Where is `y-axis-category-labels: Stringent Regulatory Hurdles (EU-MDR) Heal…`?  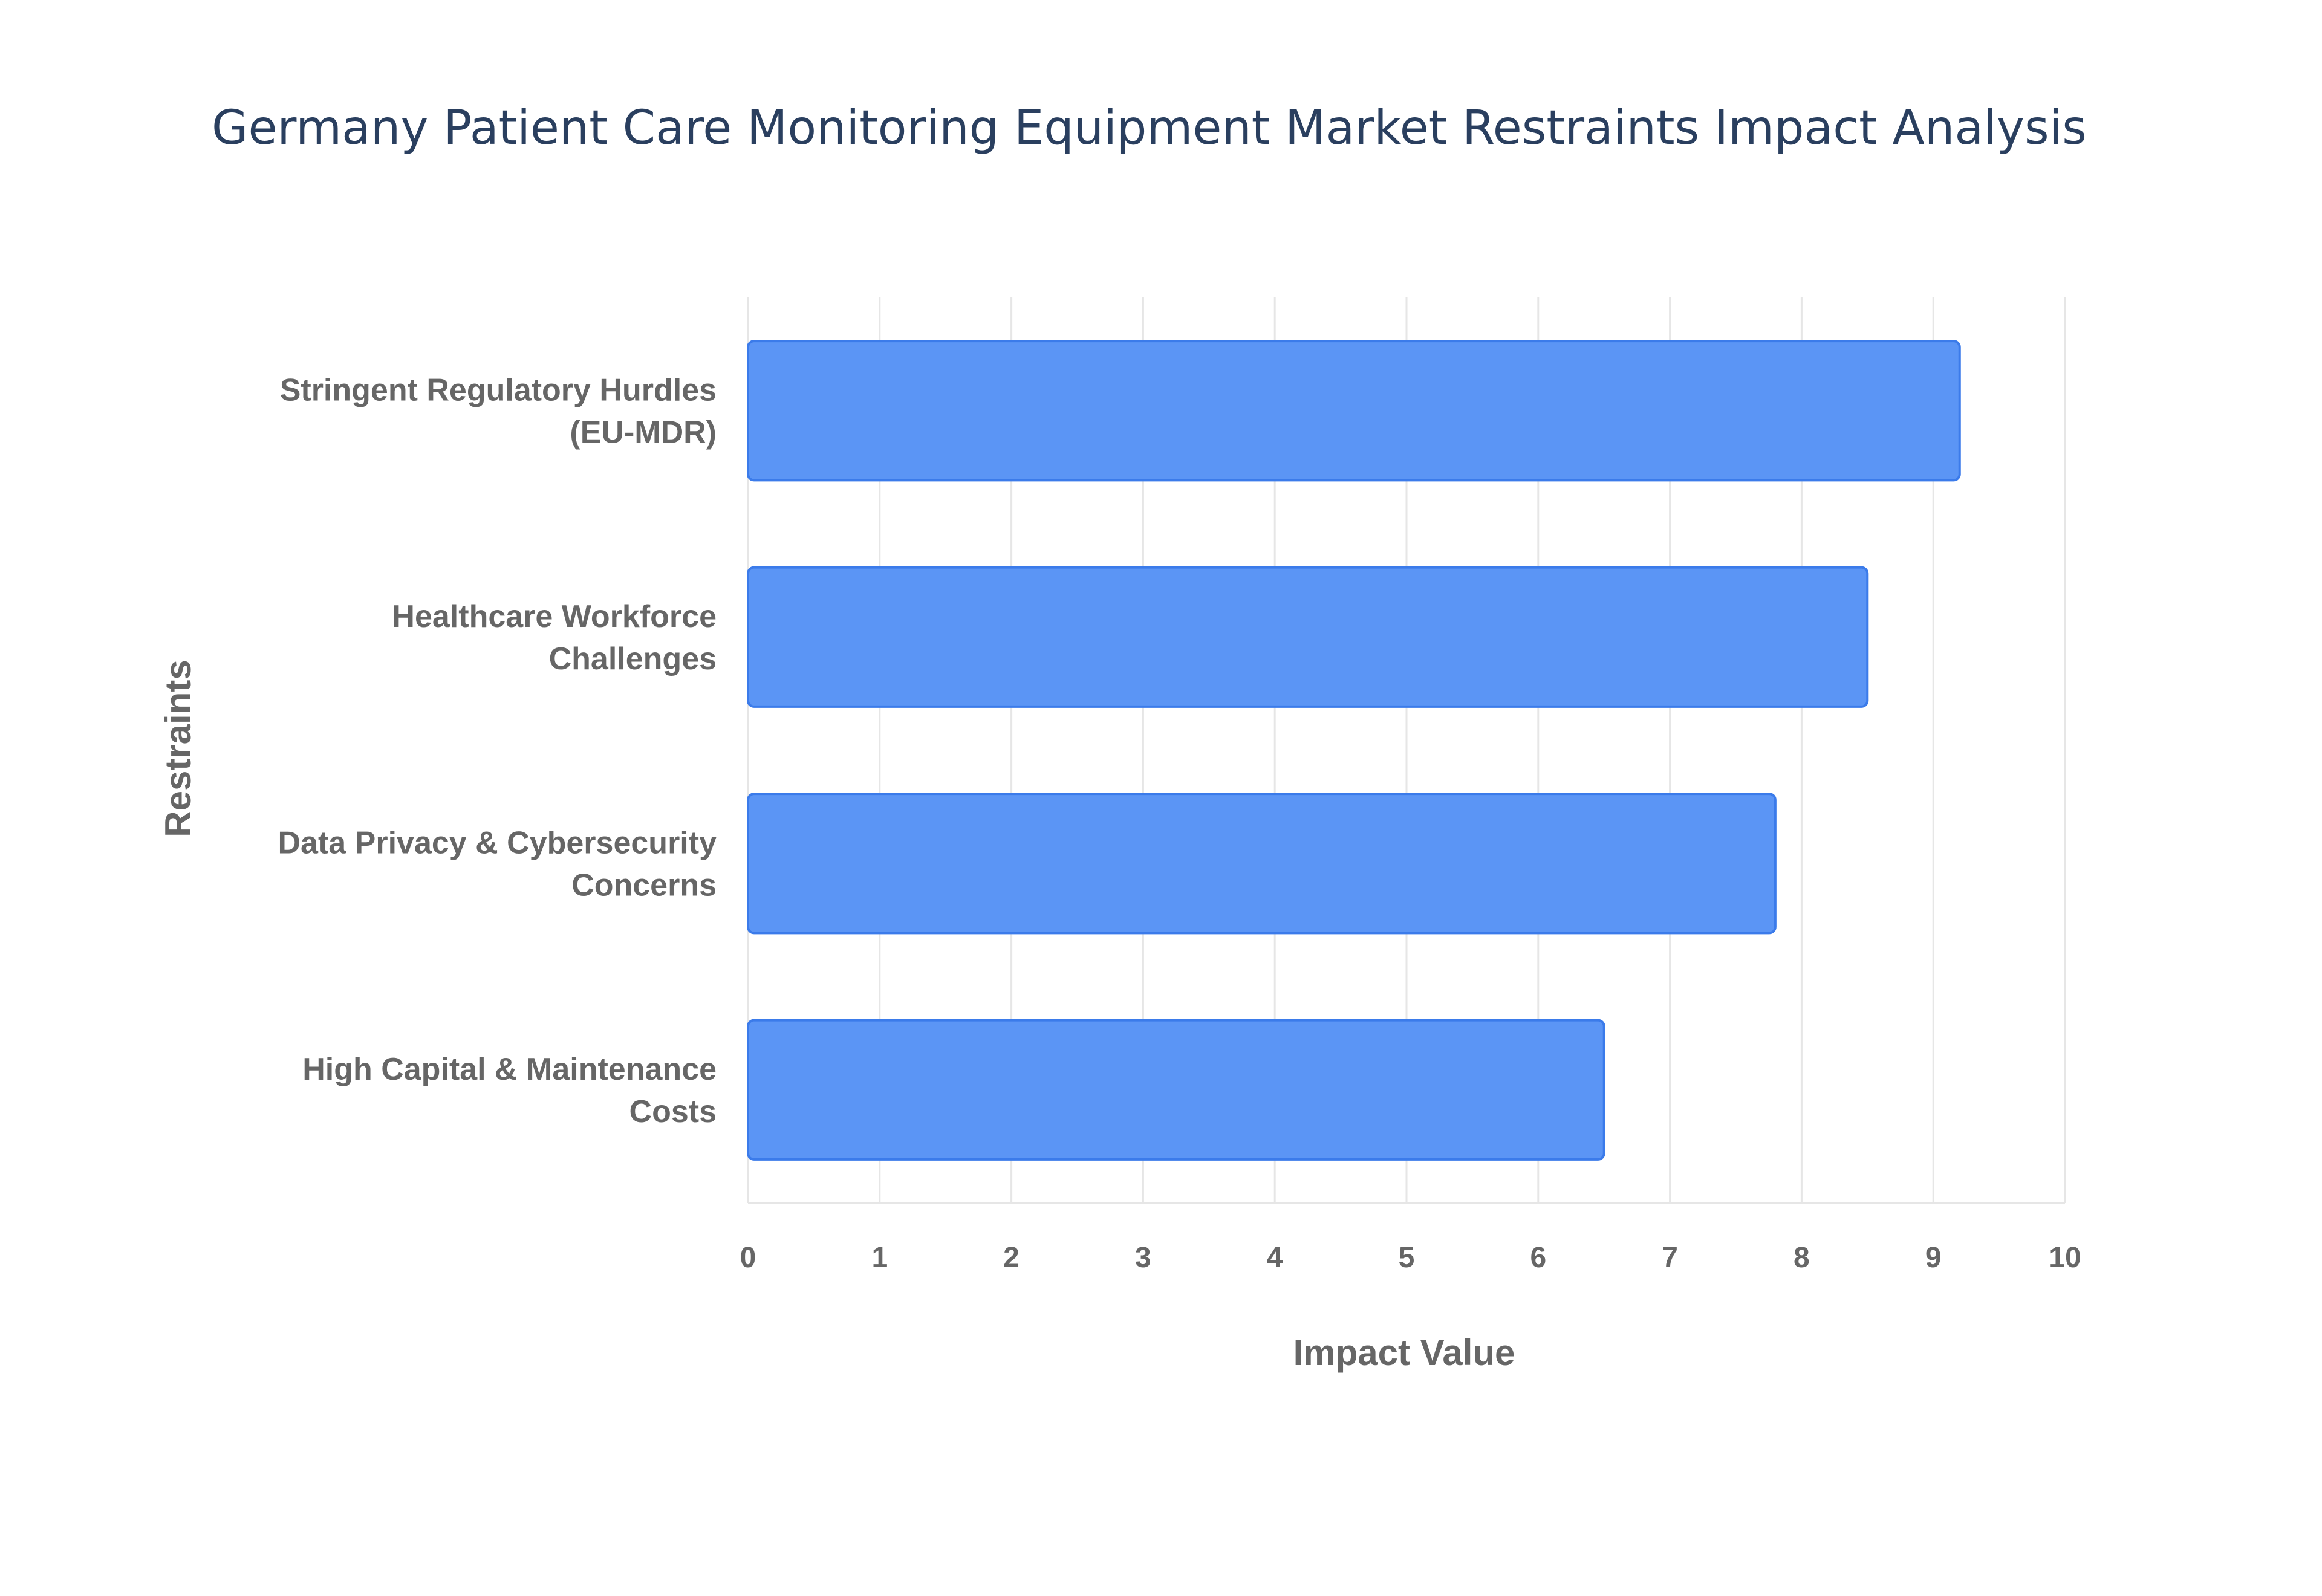 y-axis-category-labels: Stringent Regulatory Hurdles (EU-MDR) Heal… is located at coordinates (497, 750).